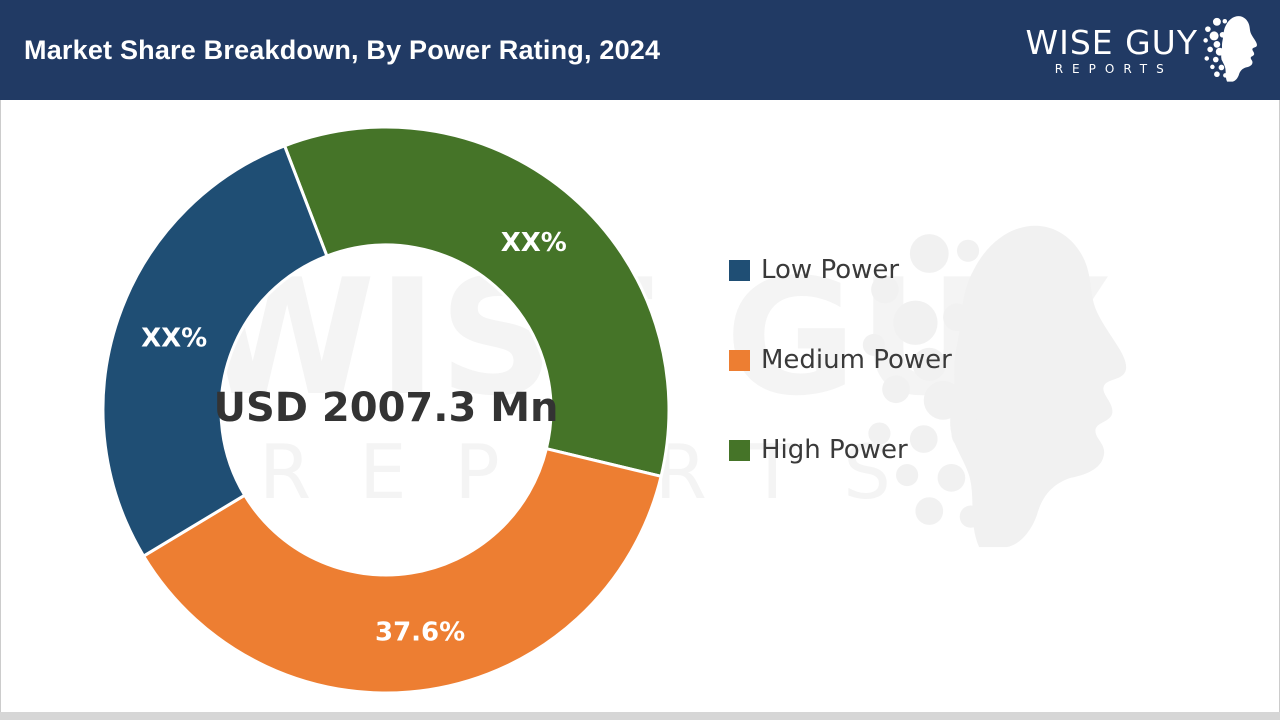 This screenshot has width=1280, height=720. What do you see at coordinates (420, 632) in the screenshot?
I see `slice-label-medium-power: 37.6%` at bounding box center [420, 632].